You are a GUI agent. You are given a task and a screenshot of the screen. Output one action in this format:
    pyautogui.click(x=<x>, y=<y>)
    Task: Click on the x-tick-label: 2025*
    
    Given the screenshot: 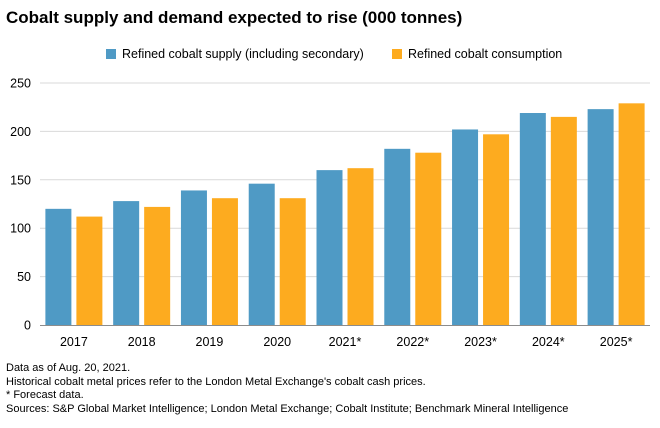 What is the action you would take?
    pyautogui.click(x=616, y=342)
    